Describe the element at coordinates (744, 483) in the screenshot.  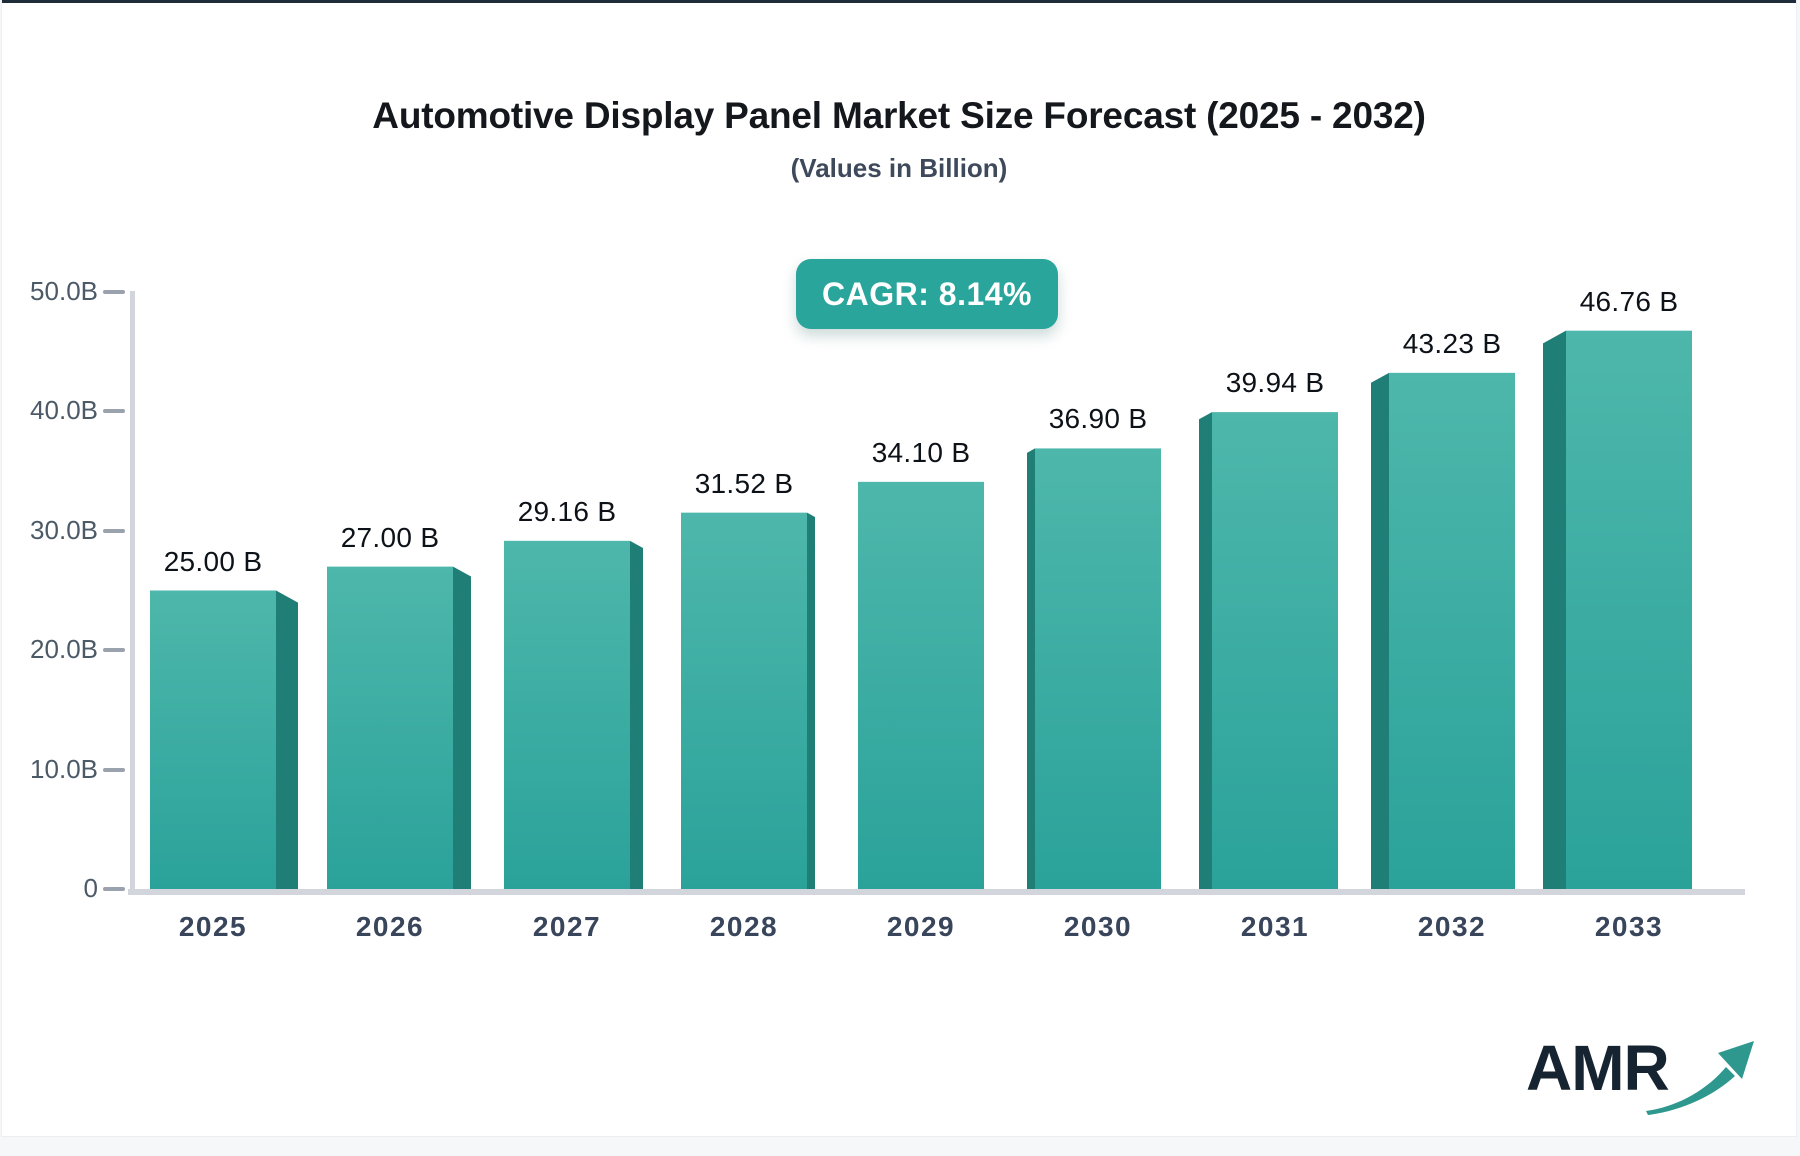
I see `bar-value-label: 31.52 B` at that location.